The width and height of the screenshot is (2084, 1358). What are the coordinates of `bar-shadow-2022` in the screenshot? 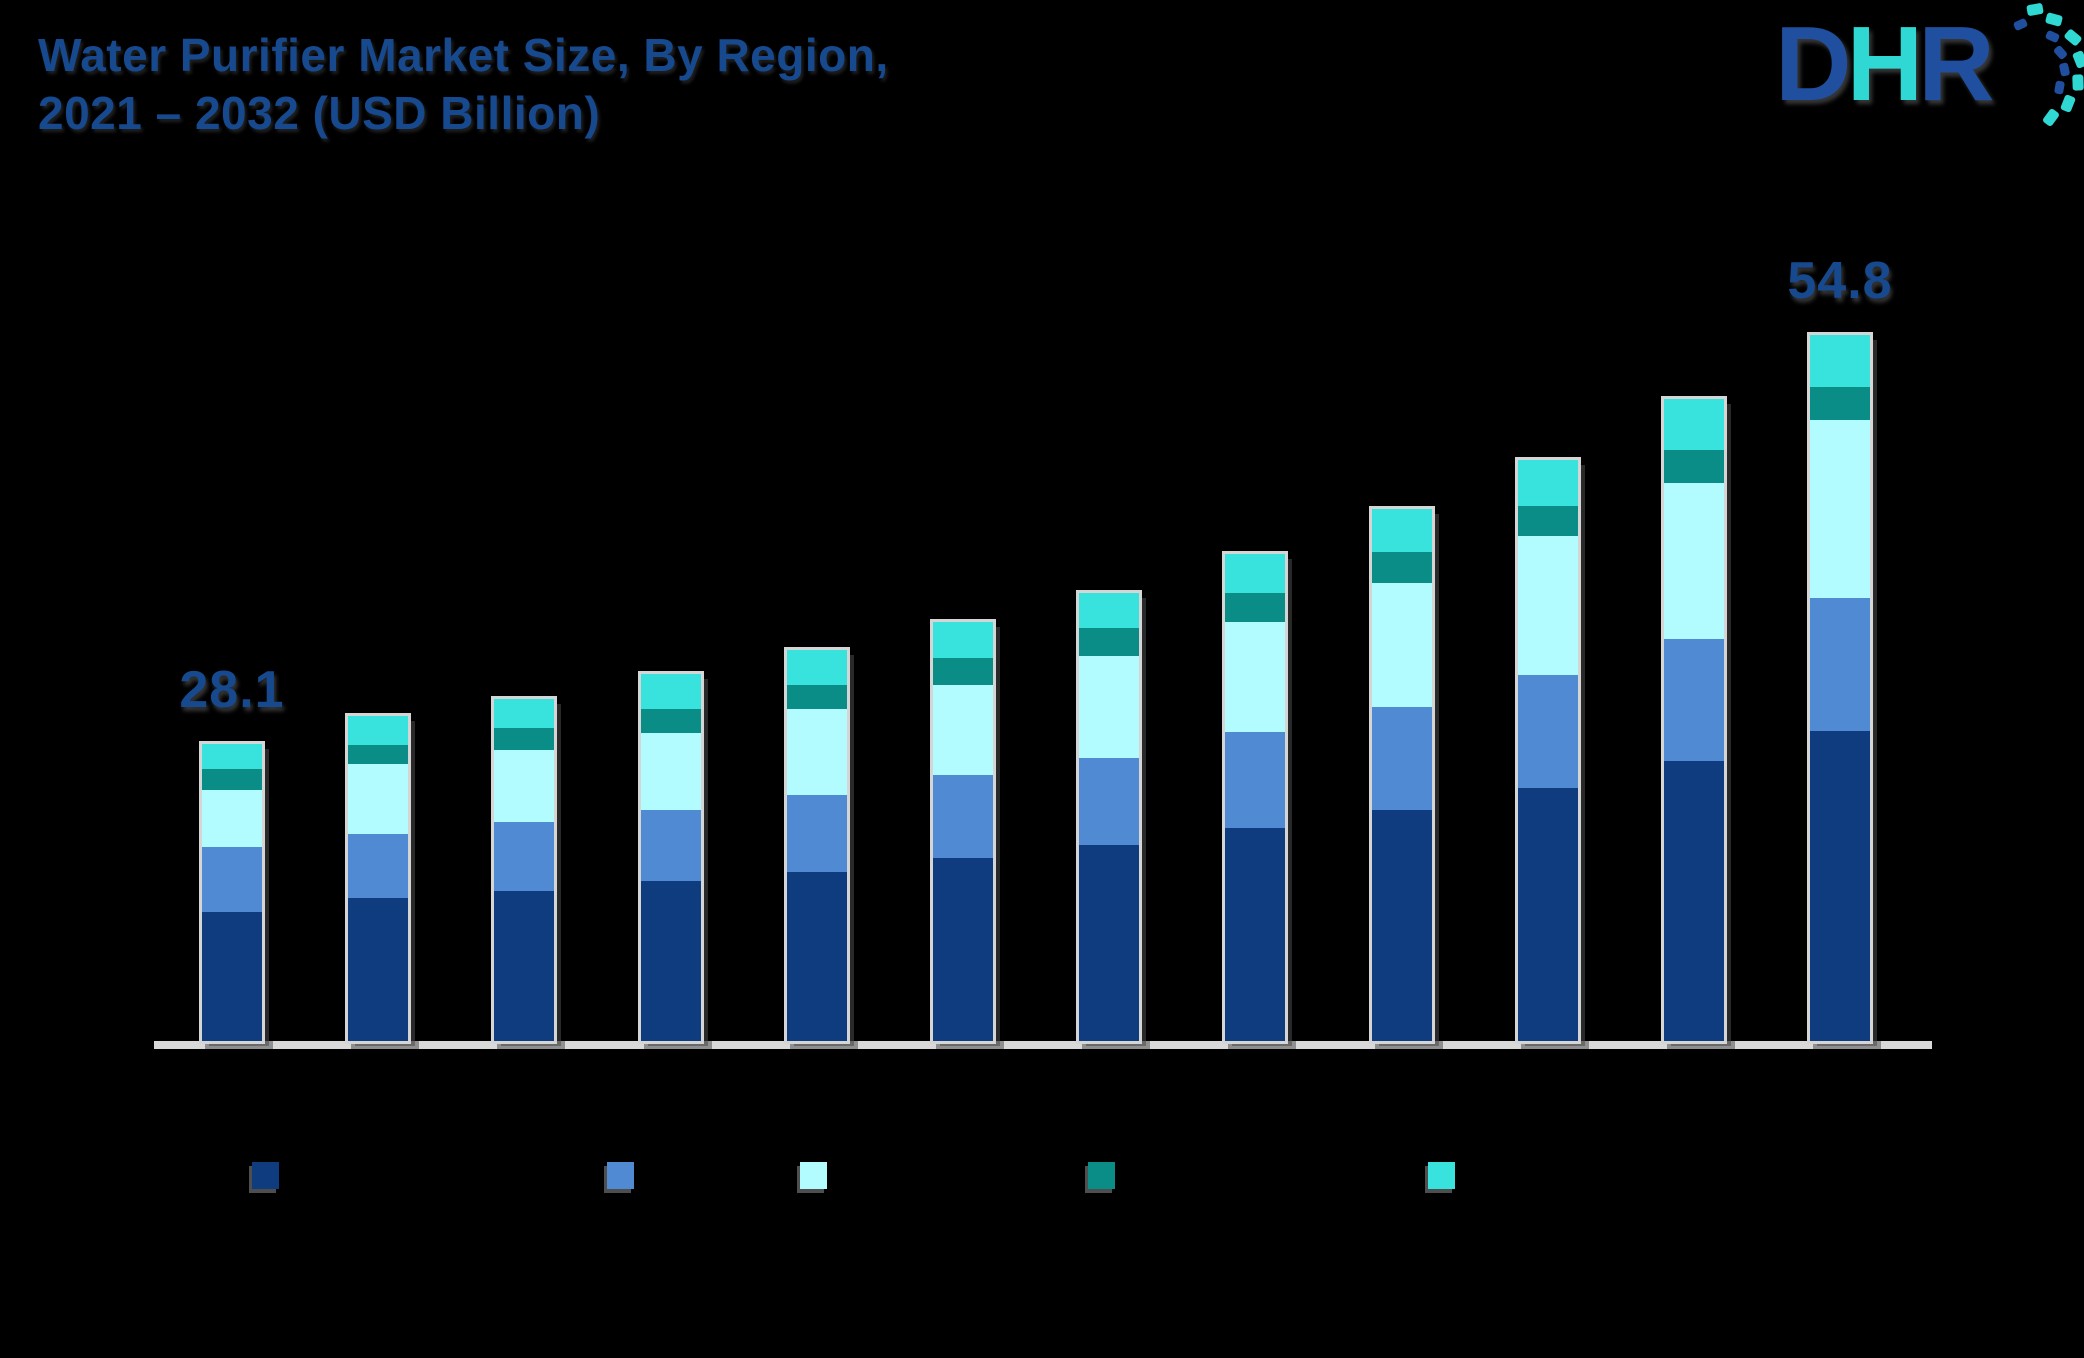 It's located at (385, 1045).